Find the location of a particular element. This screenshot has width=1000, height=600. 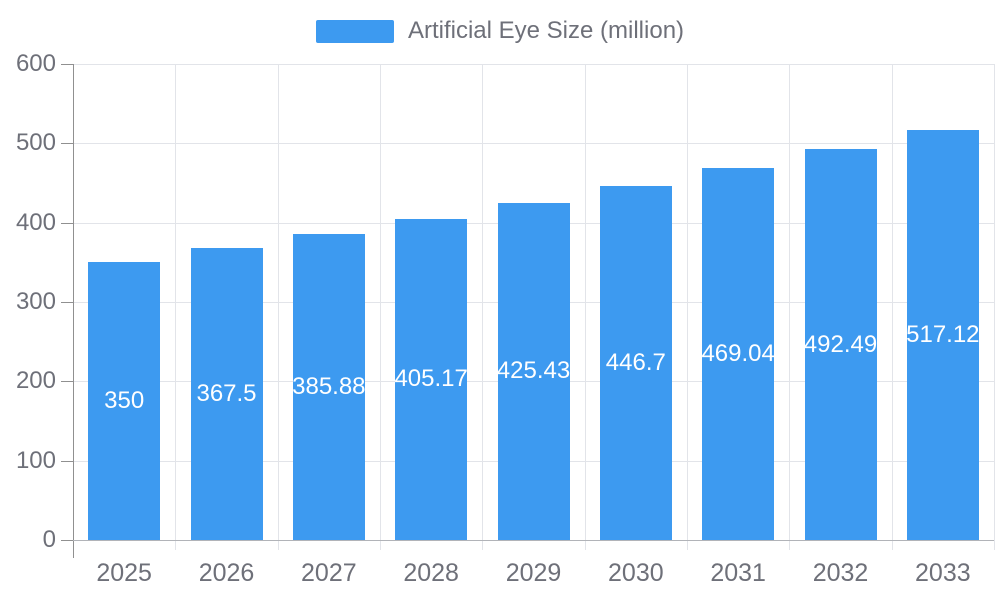

x-tick-label: 2025 is located at coordinates (124, 573).